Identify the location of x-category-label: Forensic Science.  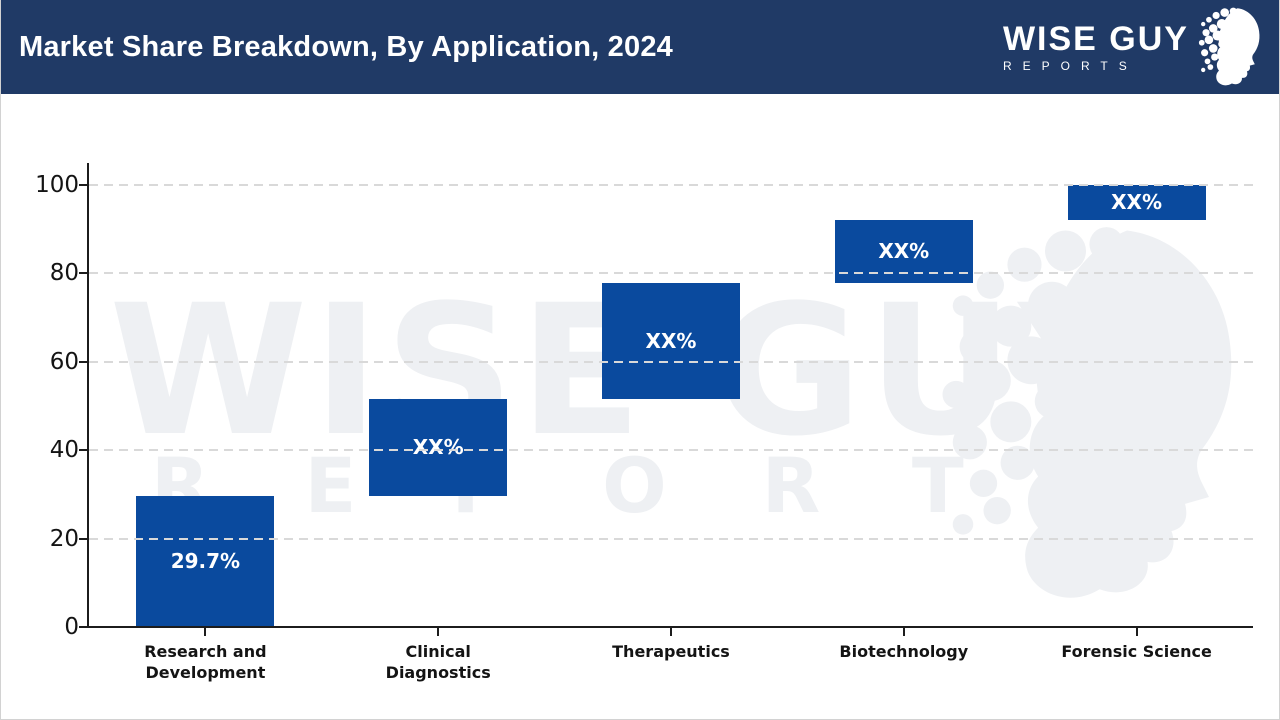
(1136, 651).